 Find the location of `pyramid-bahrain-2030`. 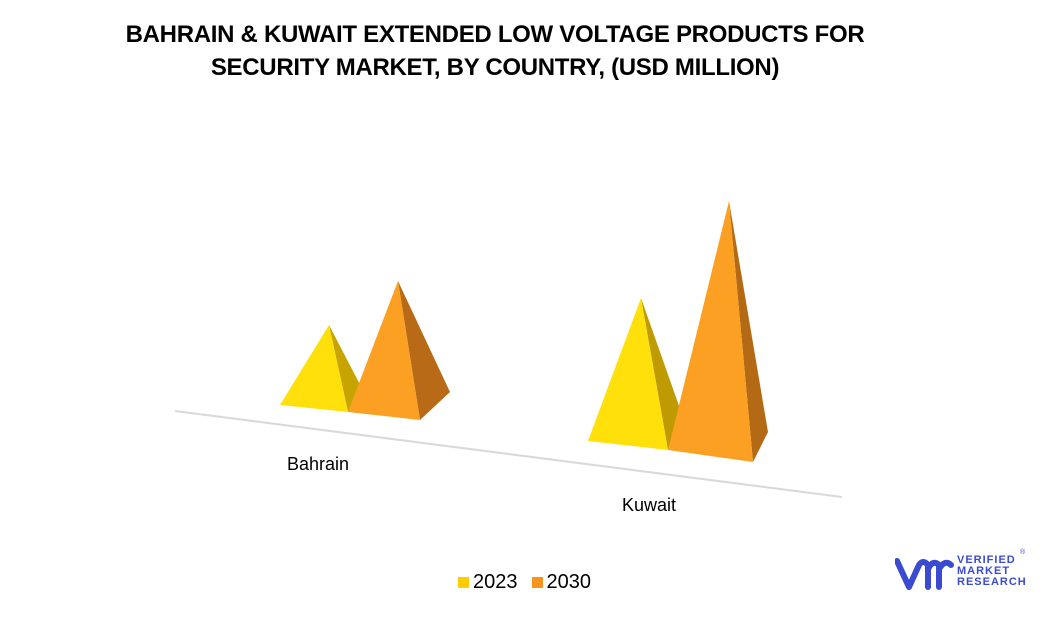

pyramid-bahrain-2030 is located at coordinates (399, 350).